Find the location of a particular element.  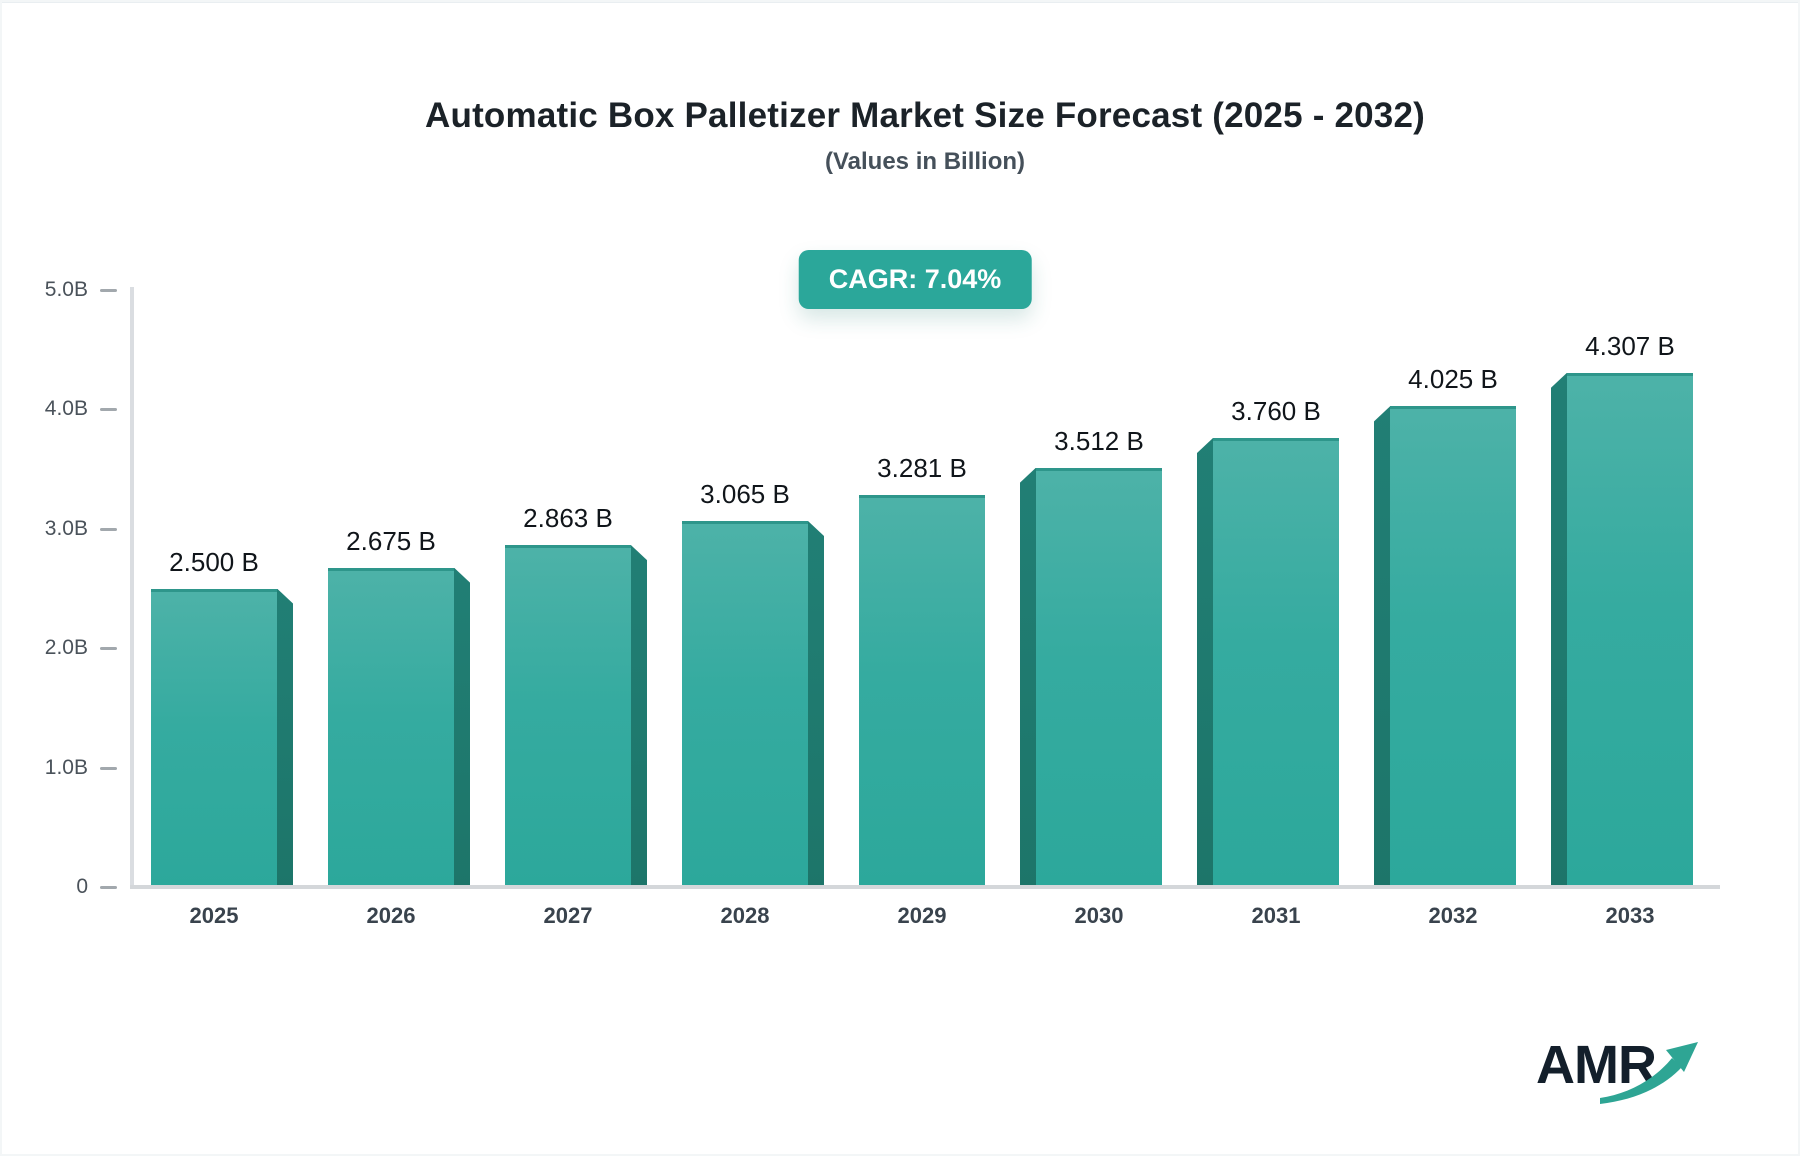

chart-subtitle: (Values in Billion) is located at coordinates (925, 161).